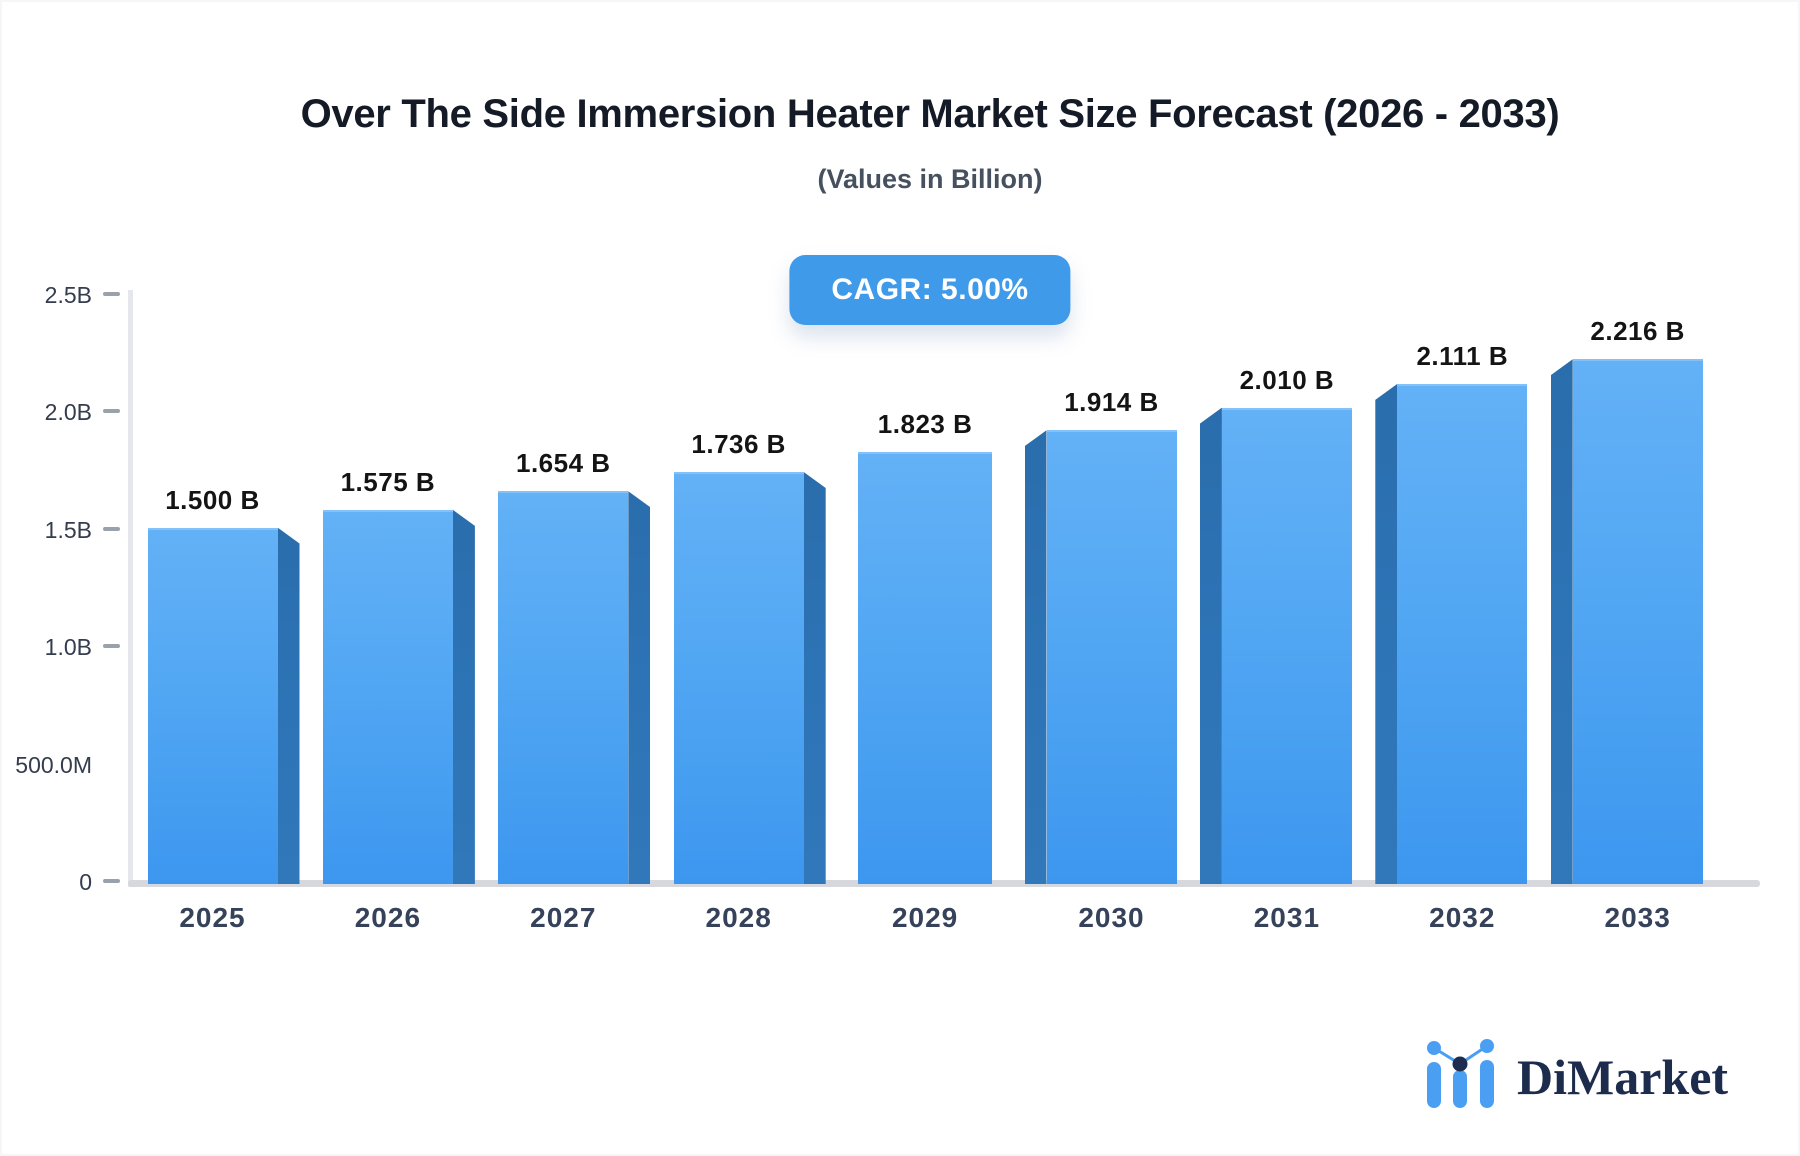 The image size is (1800, 1156). What do you see at coordinates (388, 917) in the screenshot?
I see `x-axis-label-2026: 2026` at bounding box center [388, 917].